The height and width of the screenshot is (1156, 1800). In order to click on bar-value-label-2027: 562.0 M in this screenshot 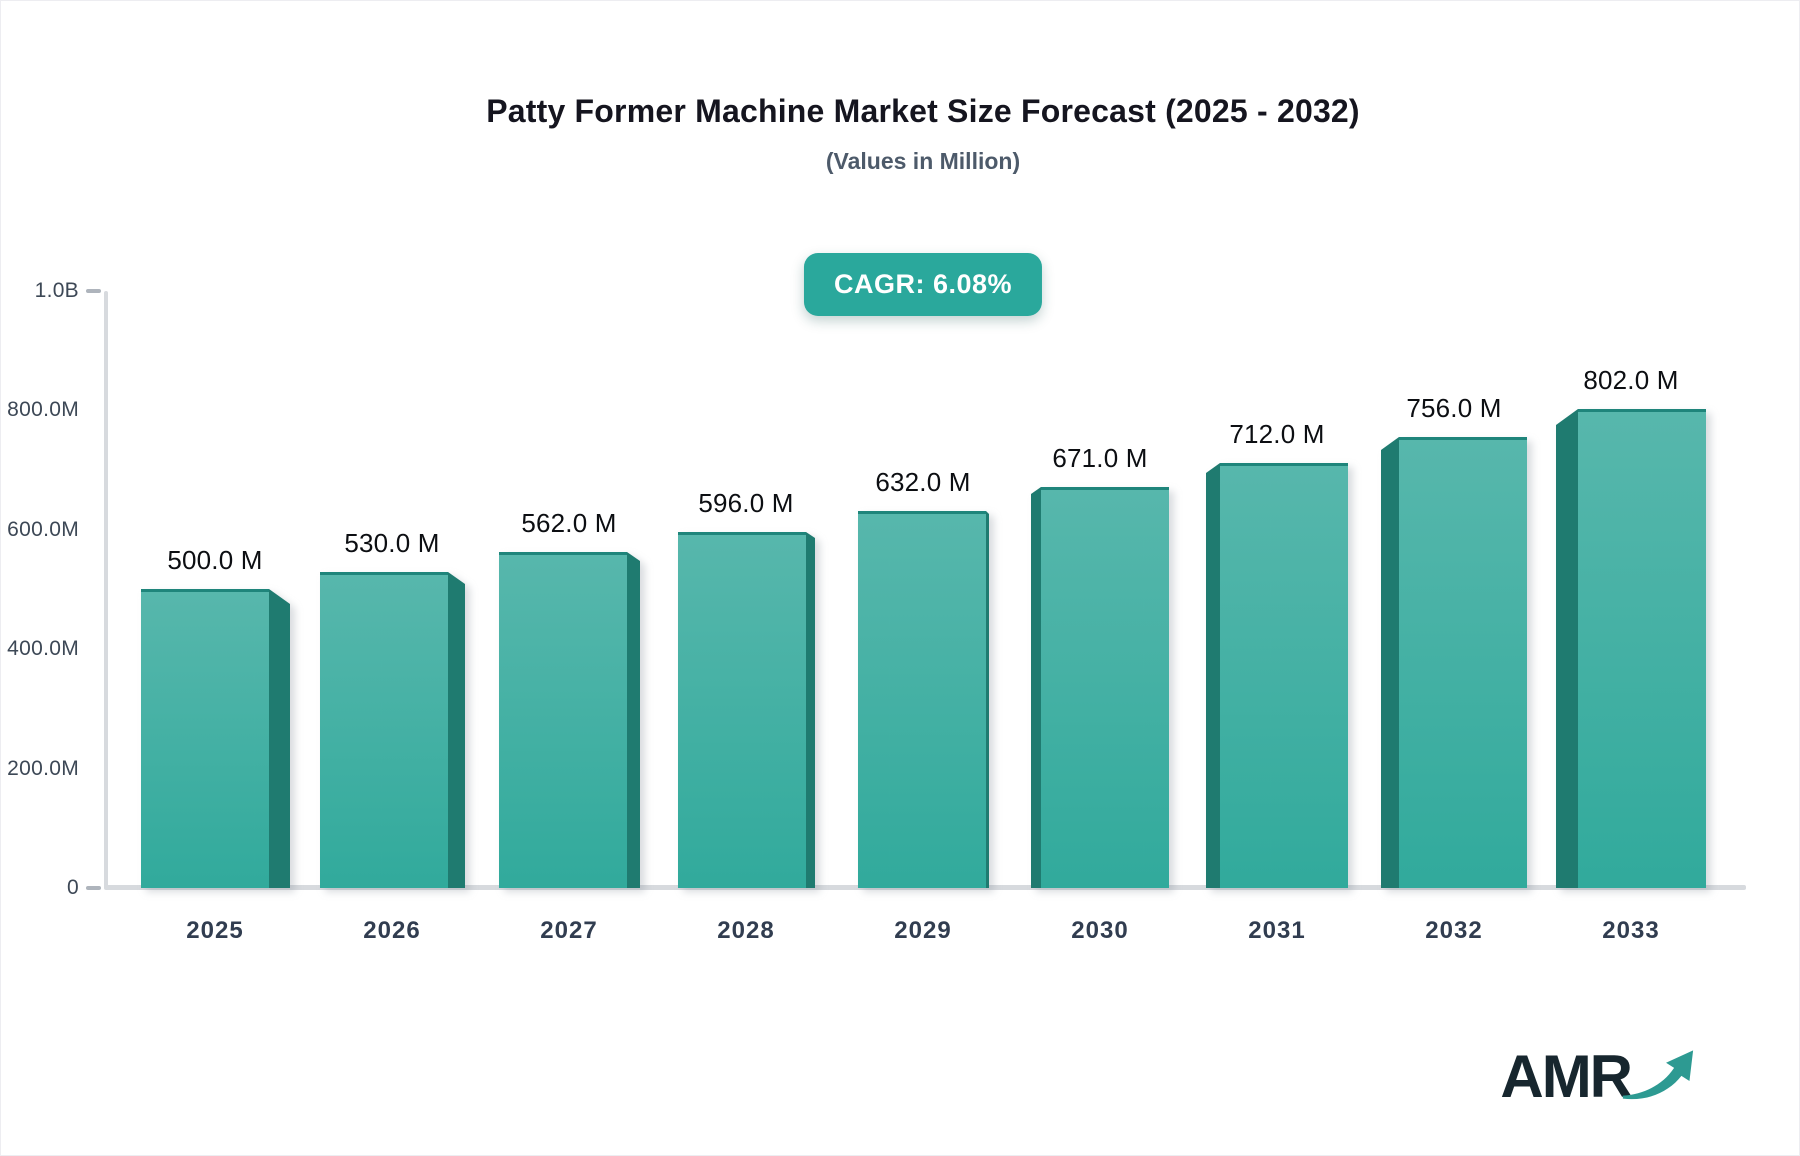, I will do `click(569, 523)`.